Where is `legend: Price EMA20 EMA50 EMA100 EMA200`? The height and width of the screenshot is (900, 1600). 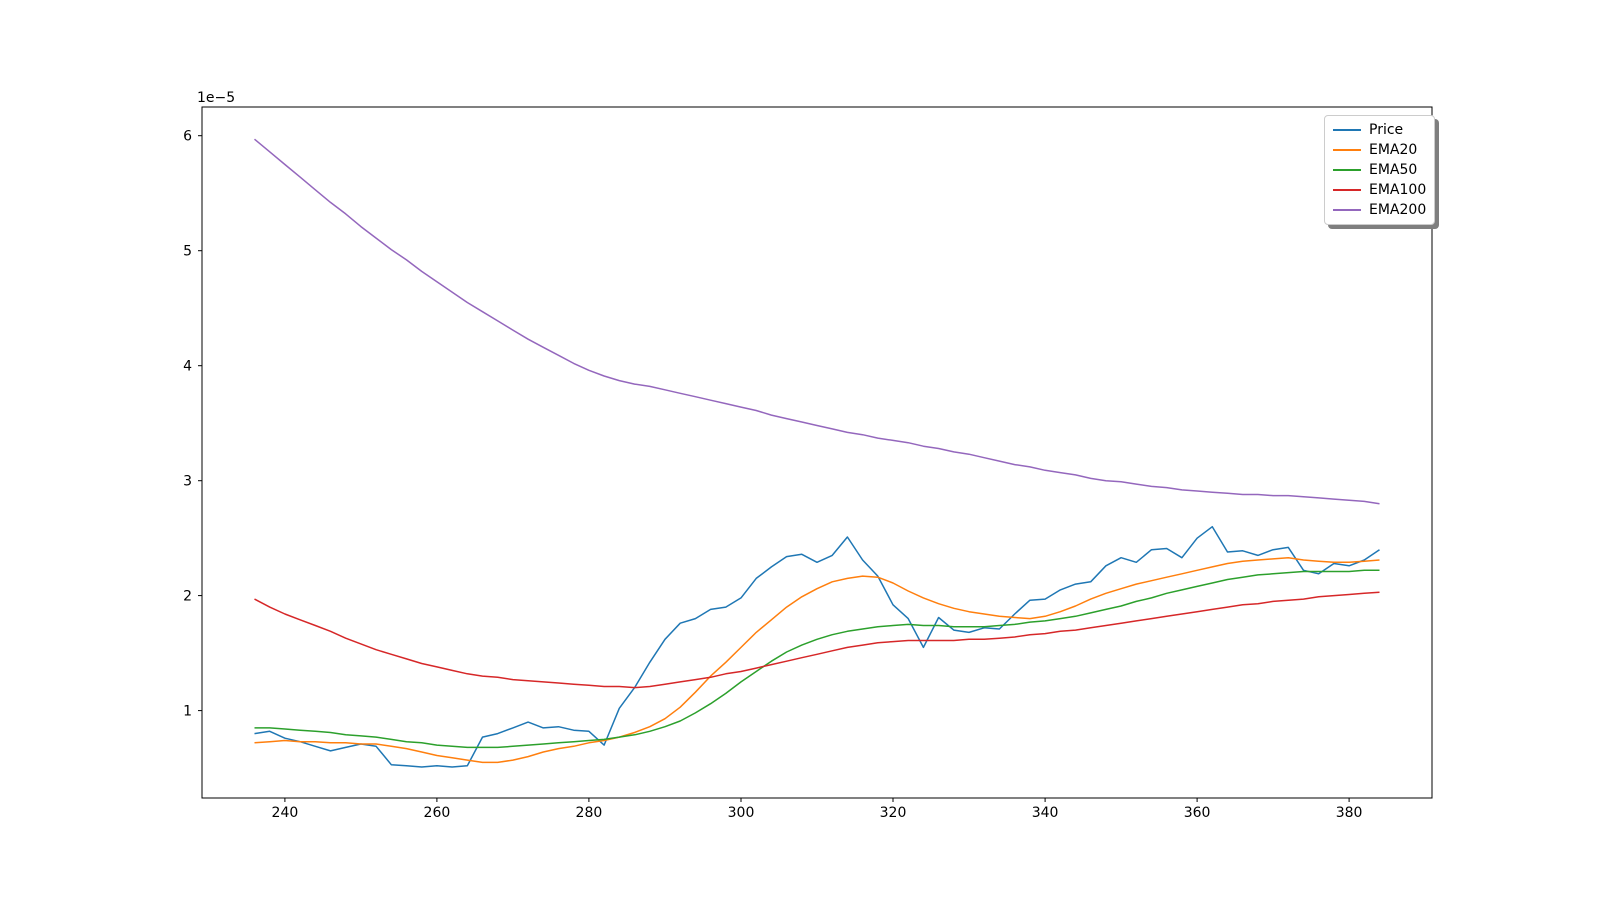
legend: Price EMA20 EMA50 EMA100 EMA200 is located at coordinates (1380, 170).